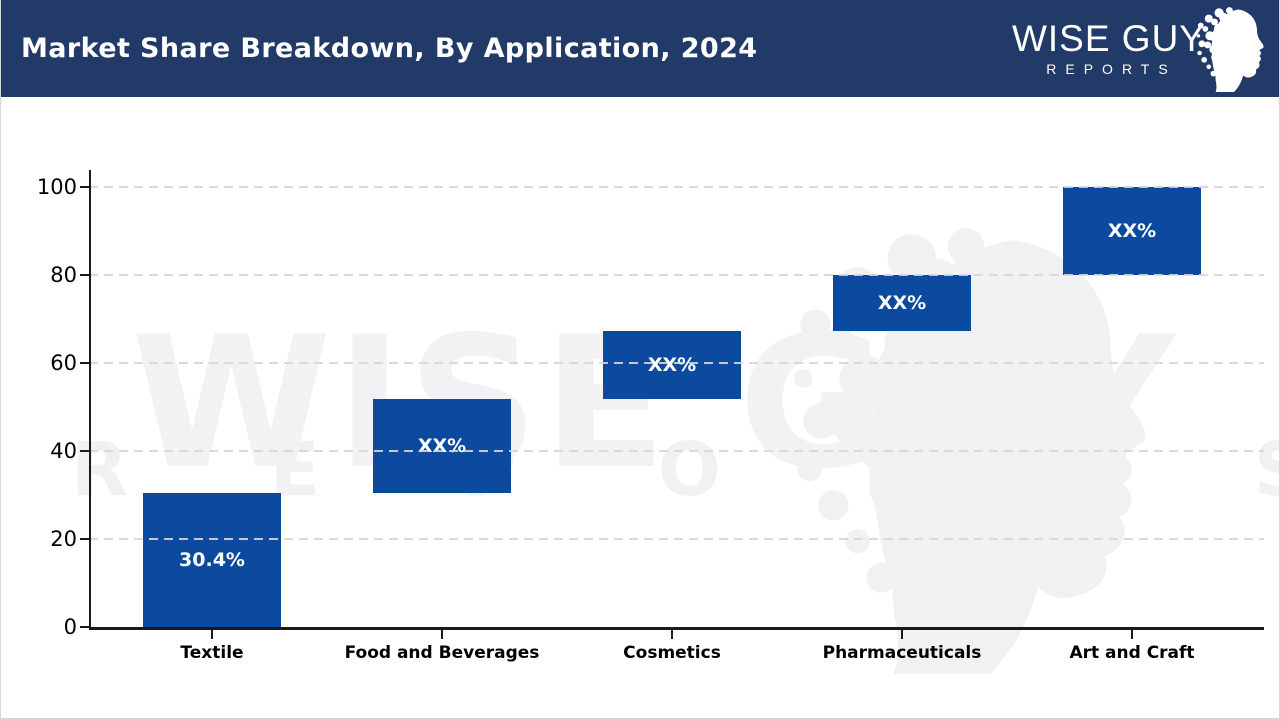 The width and height of the screenshot is (1280, 720). What do you see at coordinates (212, 653) in the screenshot?
I see `category-label-textile: Textile` at bounding box center [212, 653].